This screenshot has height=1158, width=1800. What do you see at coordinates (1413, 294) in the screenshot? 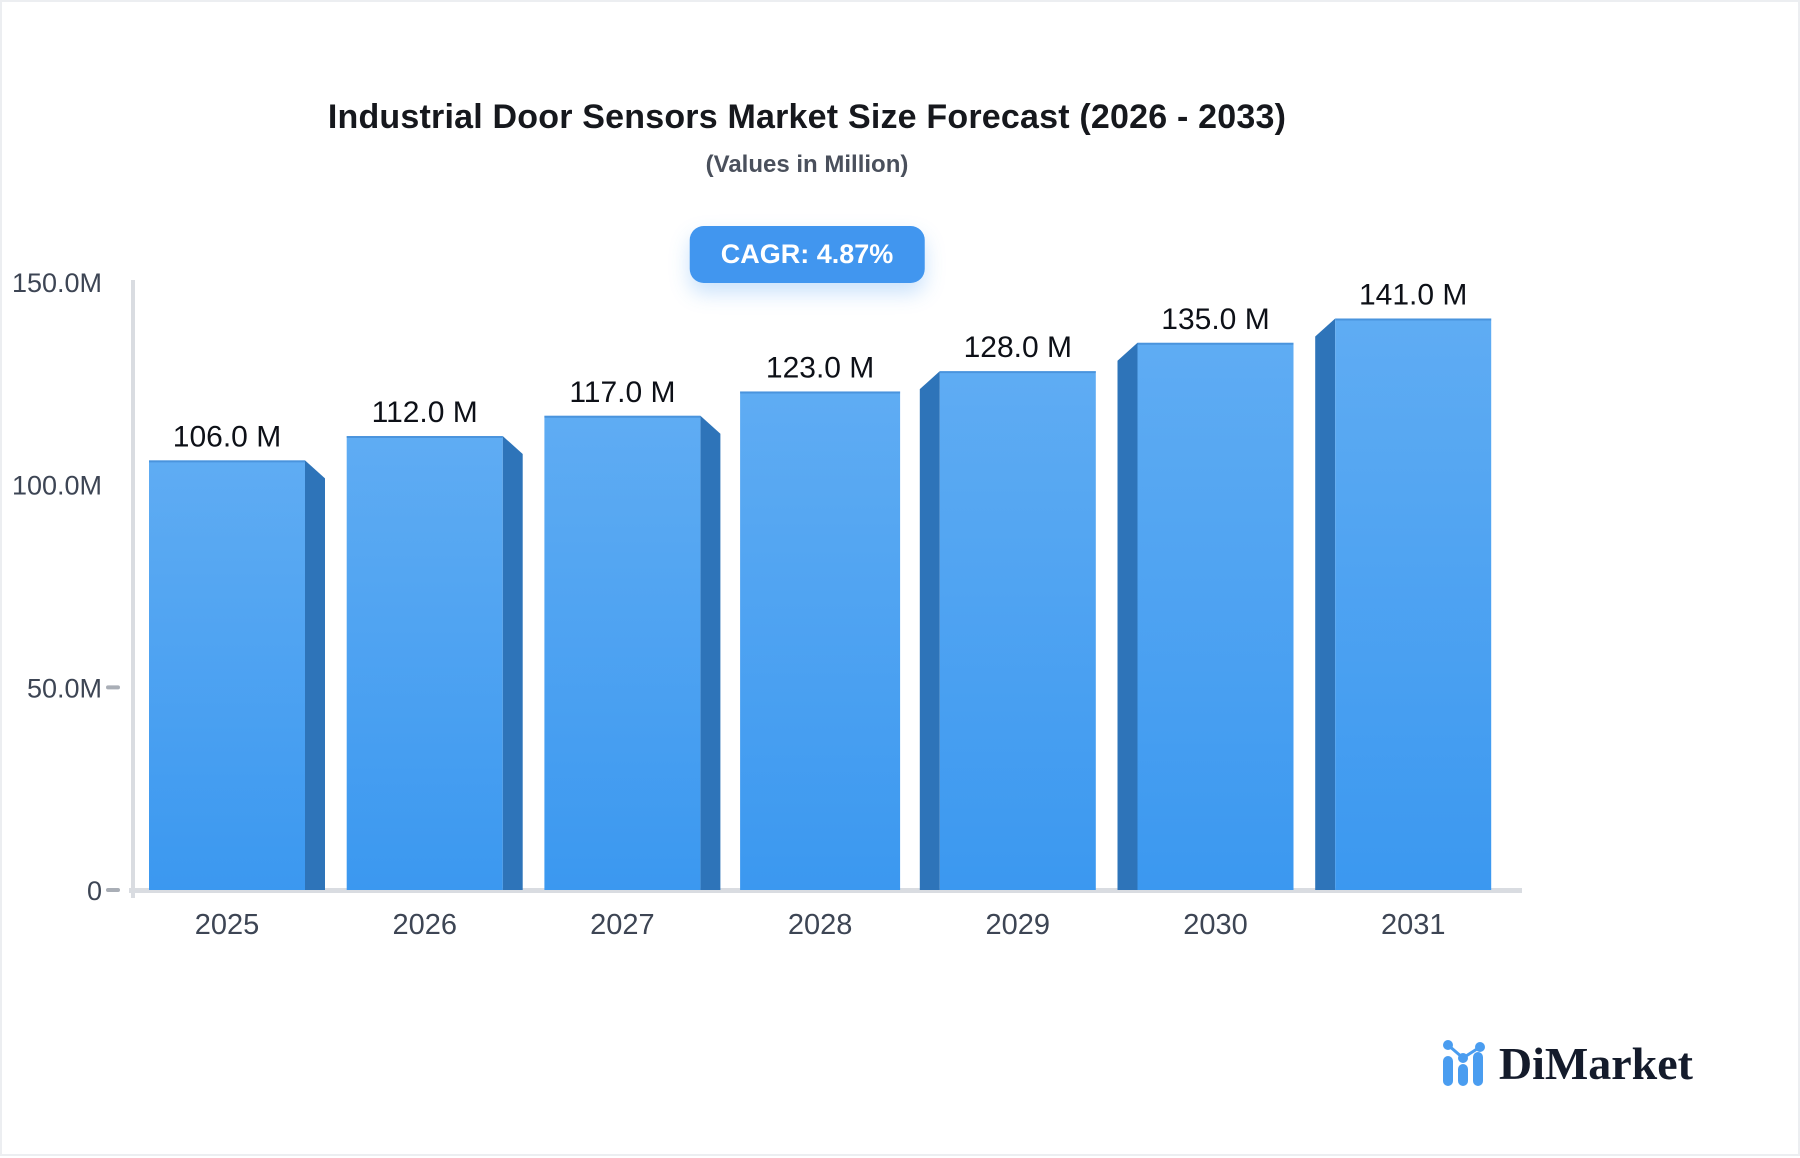
I see `bar-value-label: 141.0 M` at bounding box center [1413, 294].